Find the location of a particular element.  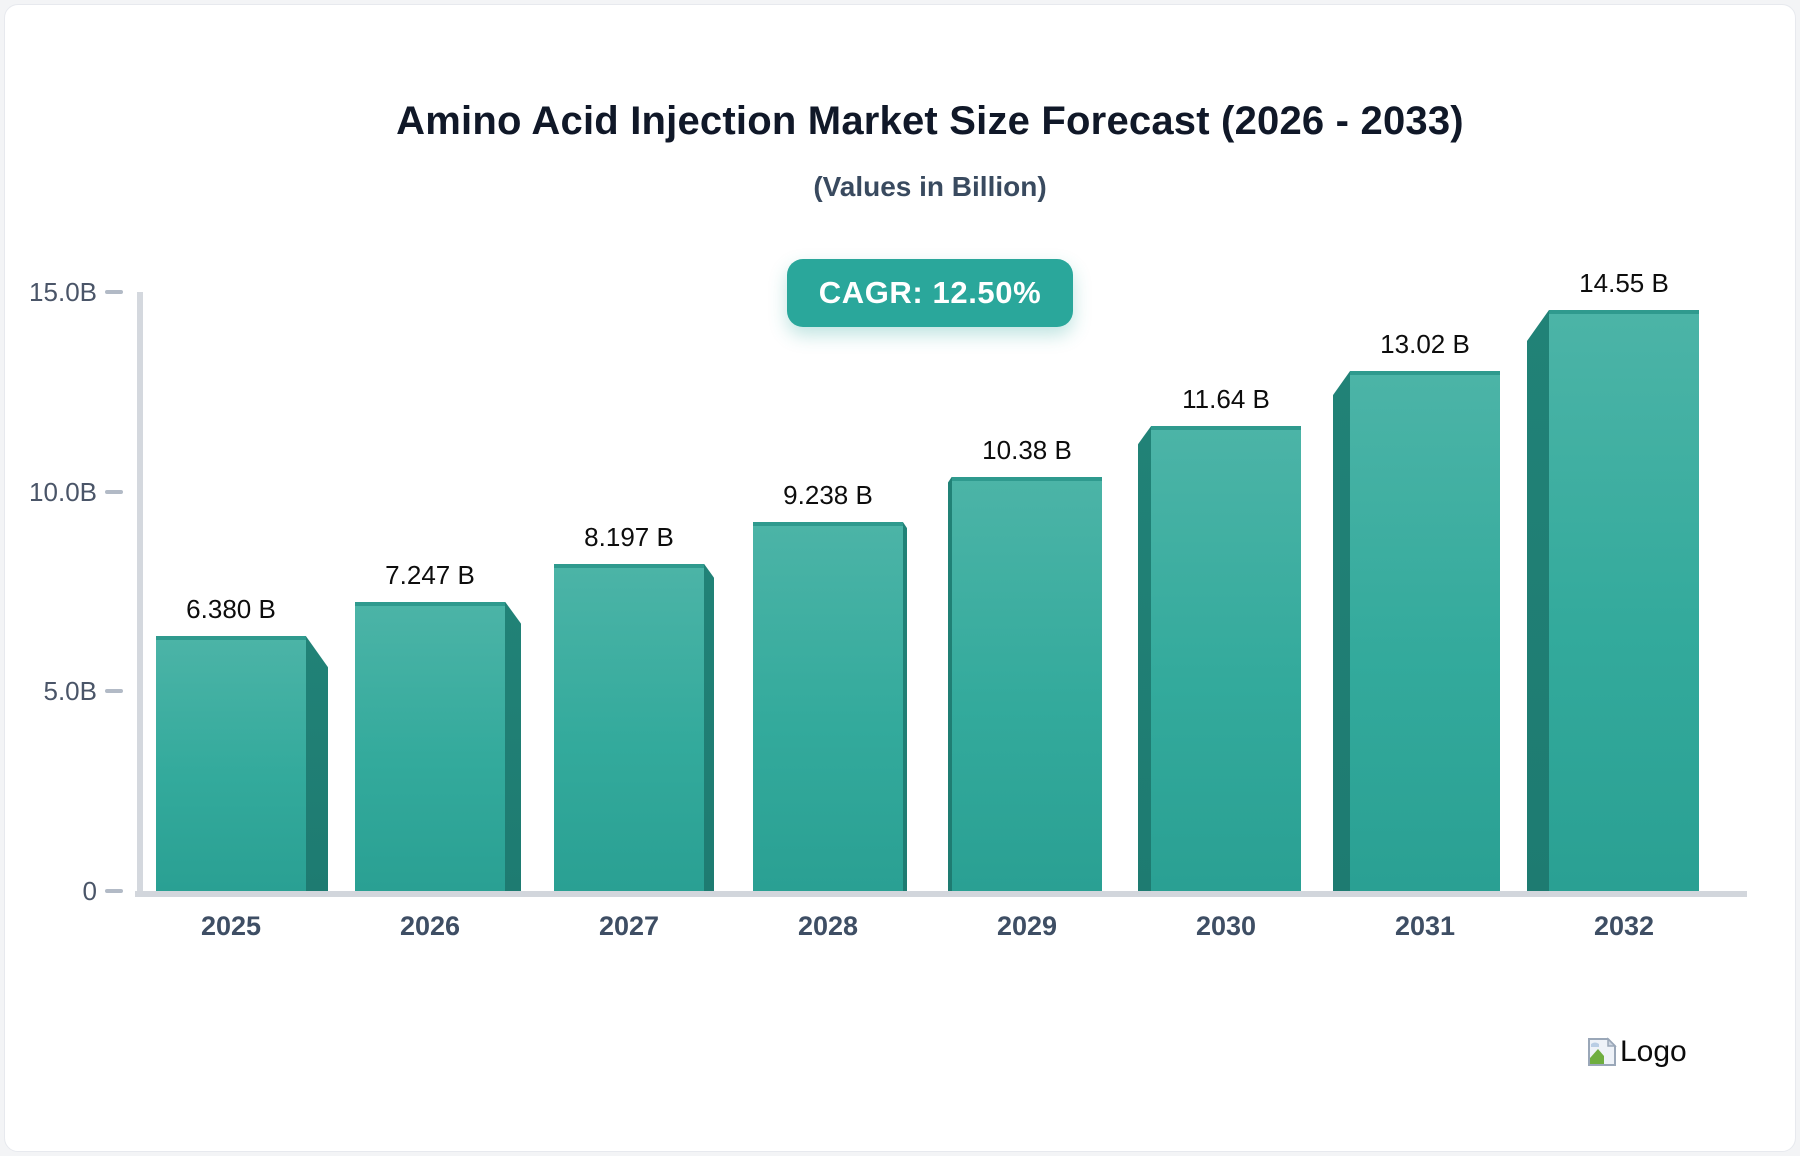

x-axis-label: 2031 is located at coordinates (1425, 926).